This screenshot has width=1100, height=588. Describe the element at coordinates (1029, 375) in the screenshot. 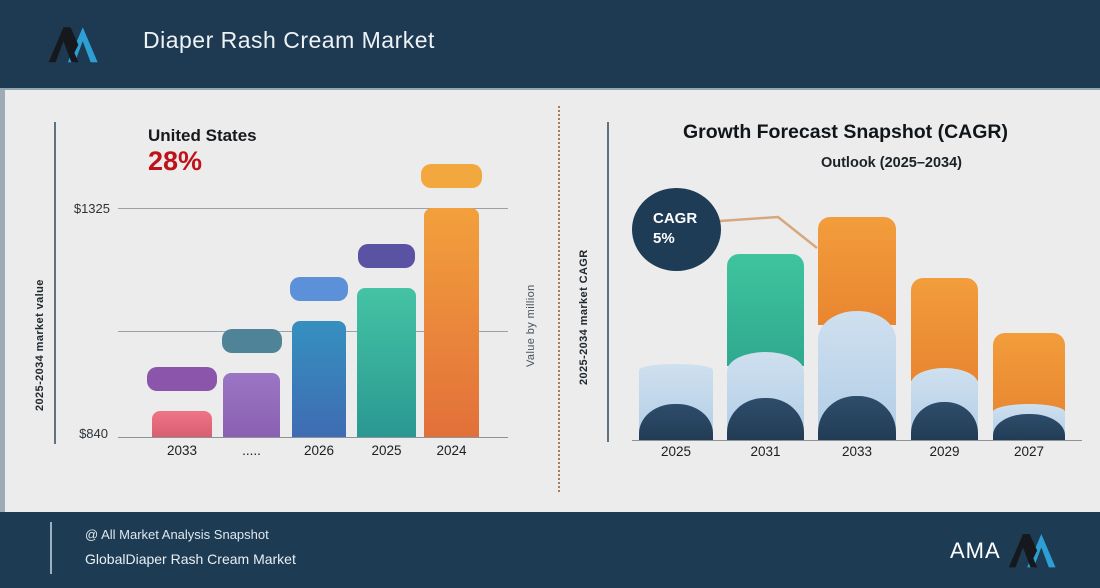

I see `segment-orange-2027` at that location.